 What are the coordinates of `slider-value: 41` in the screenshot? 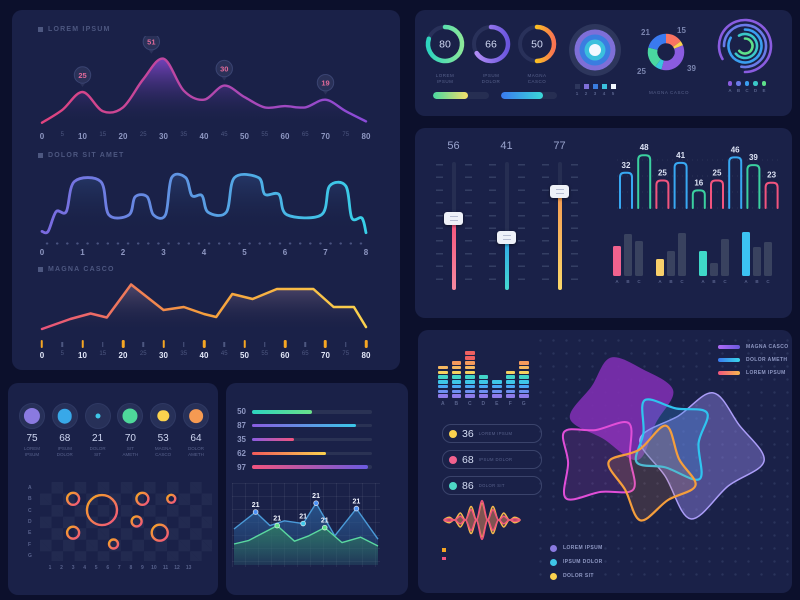 It's located at (506, 146).